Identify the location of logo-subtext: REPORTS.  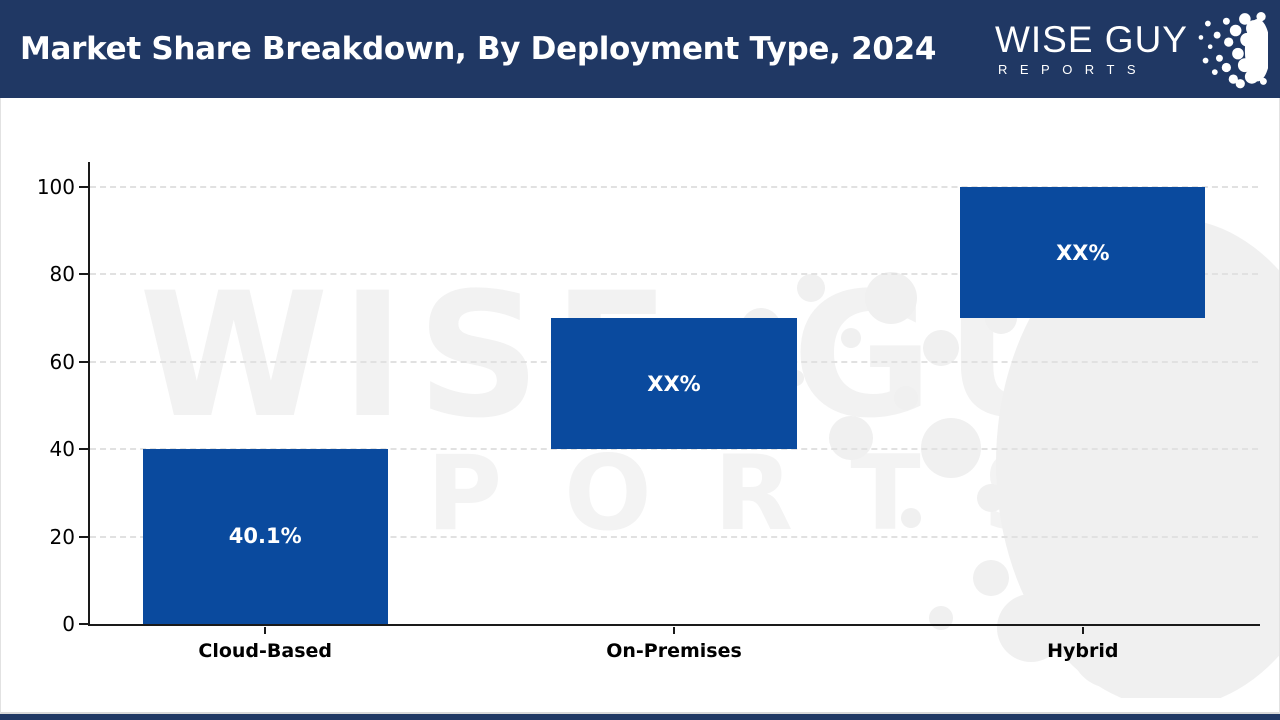
(1073, 69).